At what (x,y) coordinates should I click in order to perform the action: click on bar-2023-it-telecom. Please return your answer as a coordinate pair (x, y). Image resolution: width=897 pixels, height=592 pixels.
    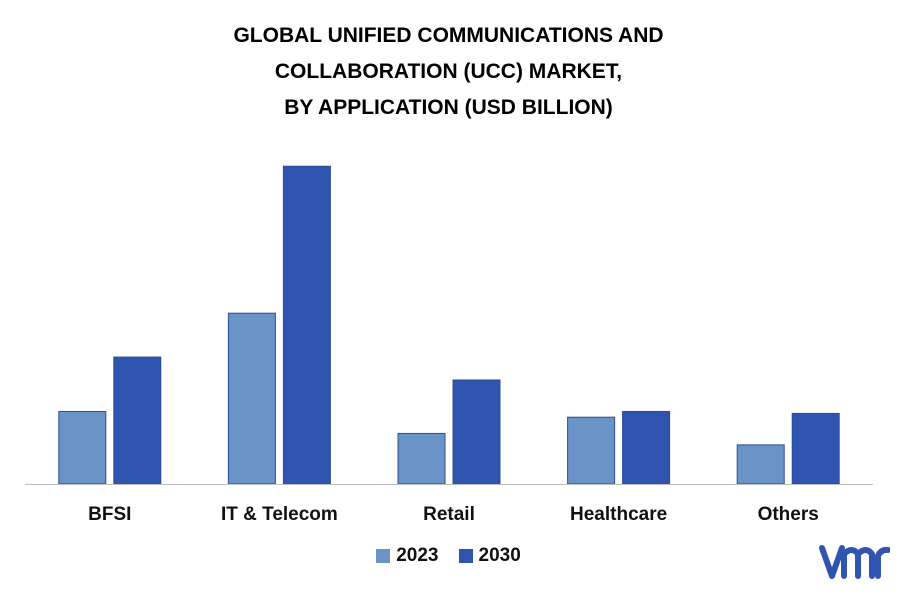
    Looking at the image, I should click on (251, 398).